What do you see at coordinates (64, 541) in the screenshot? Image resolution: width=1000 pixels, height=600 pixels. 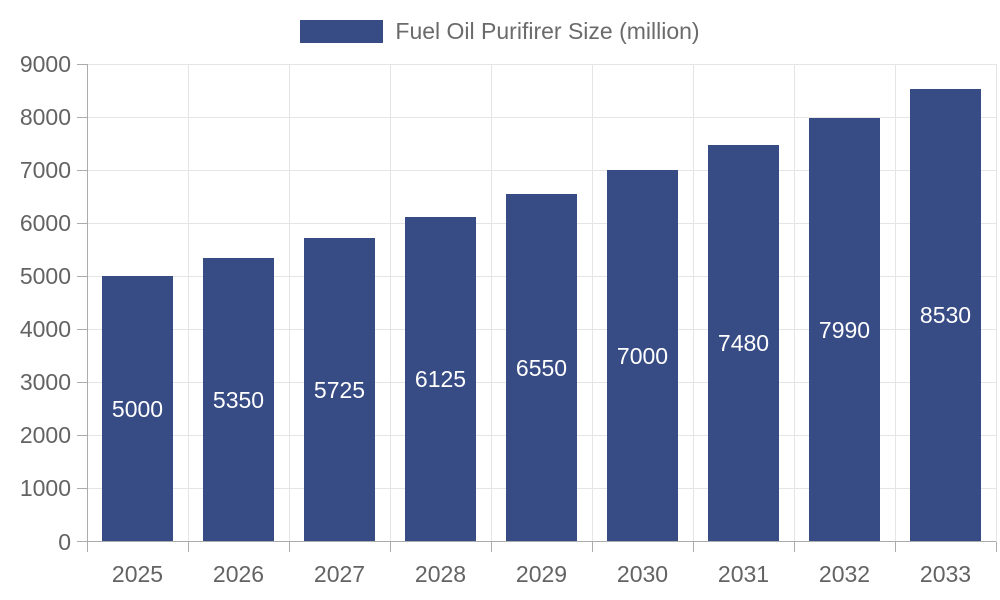 I see `y-tick-label: 0` at bounding box center [64, 541].